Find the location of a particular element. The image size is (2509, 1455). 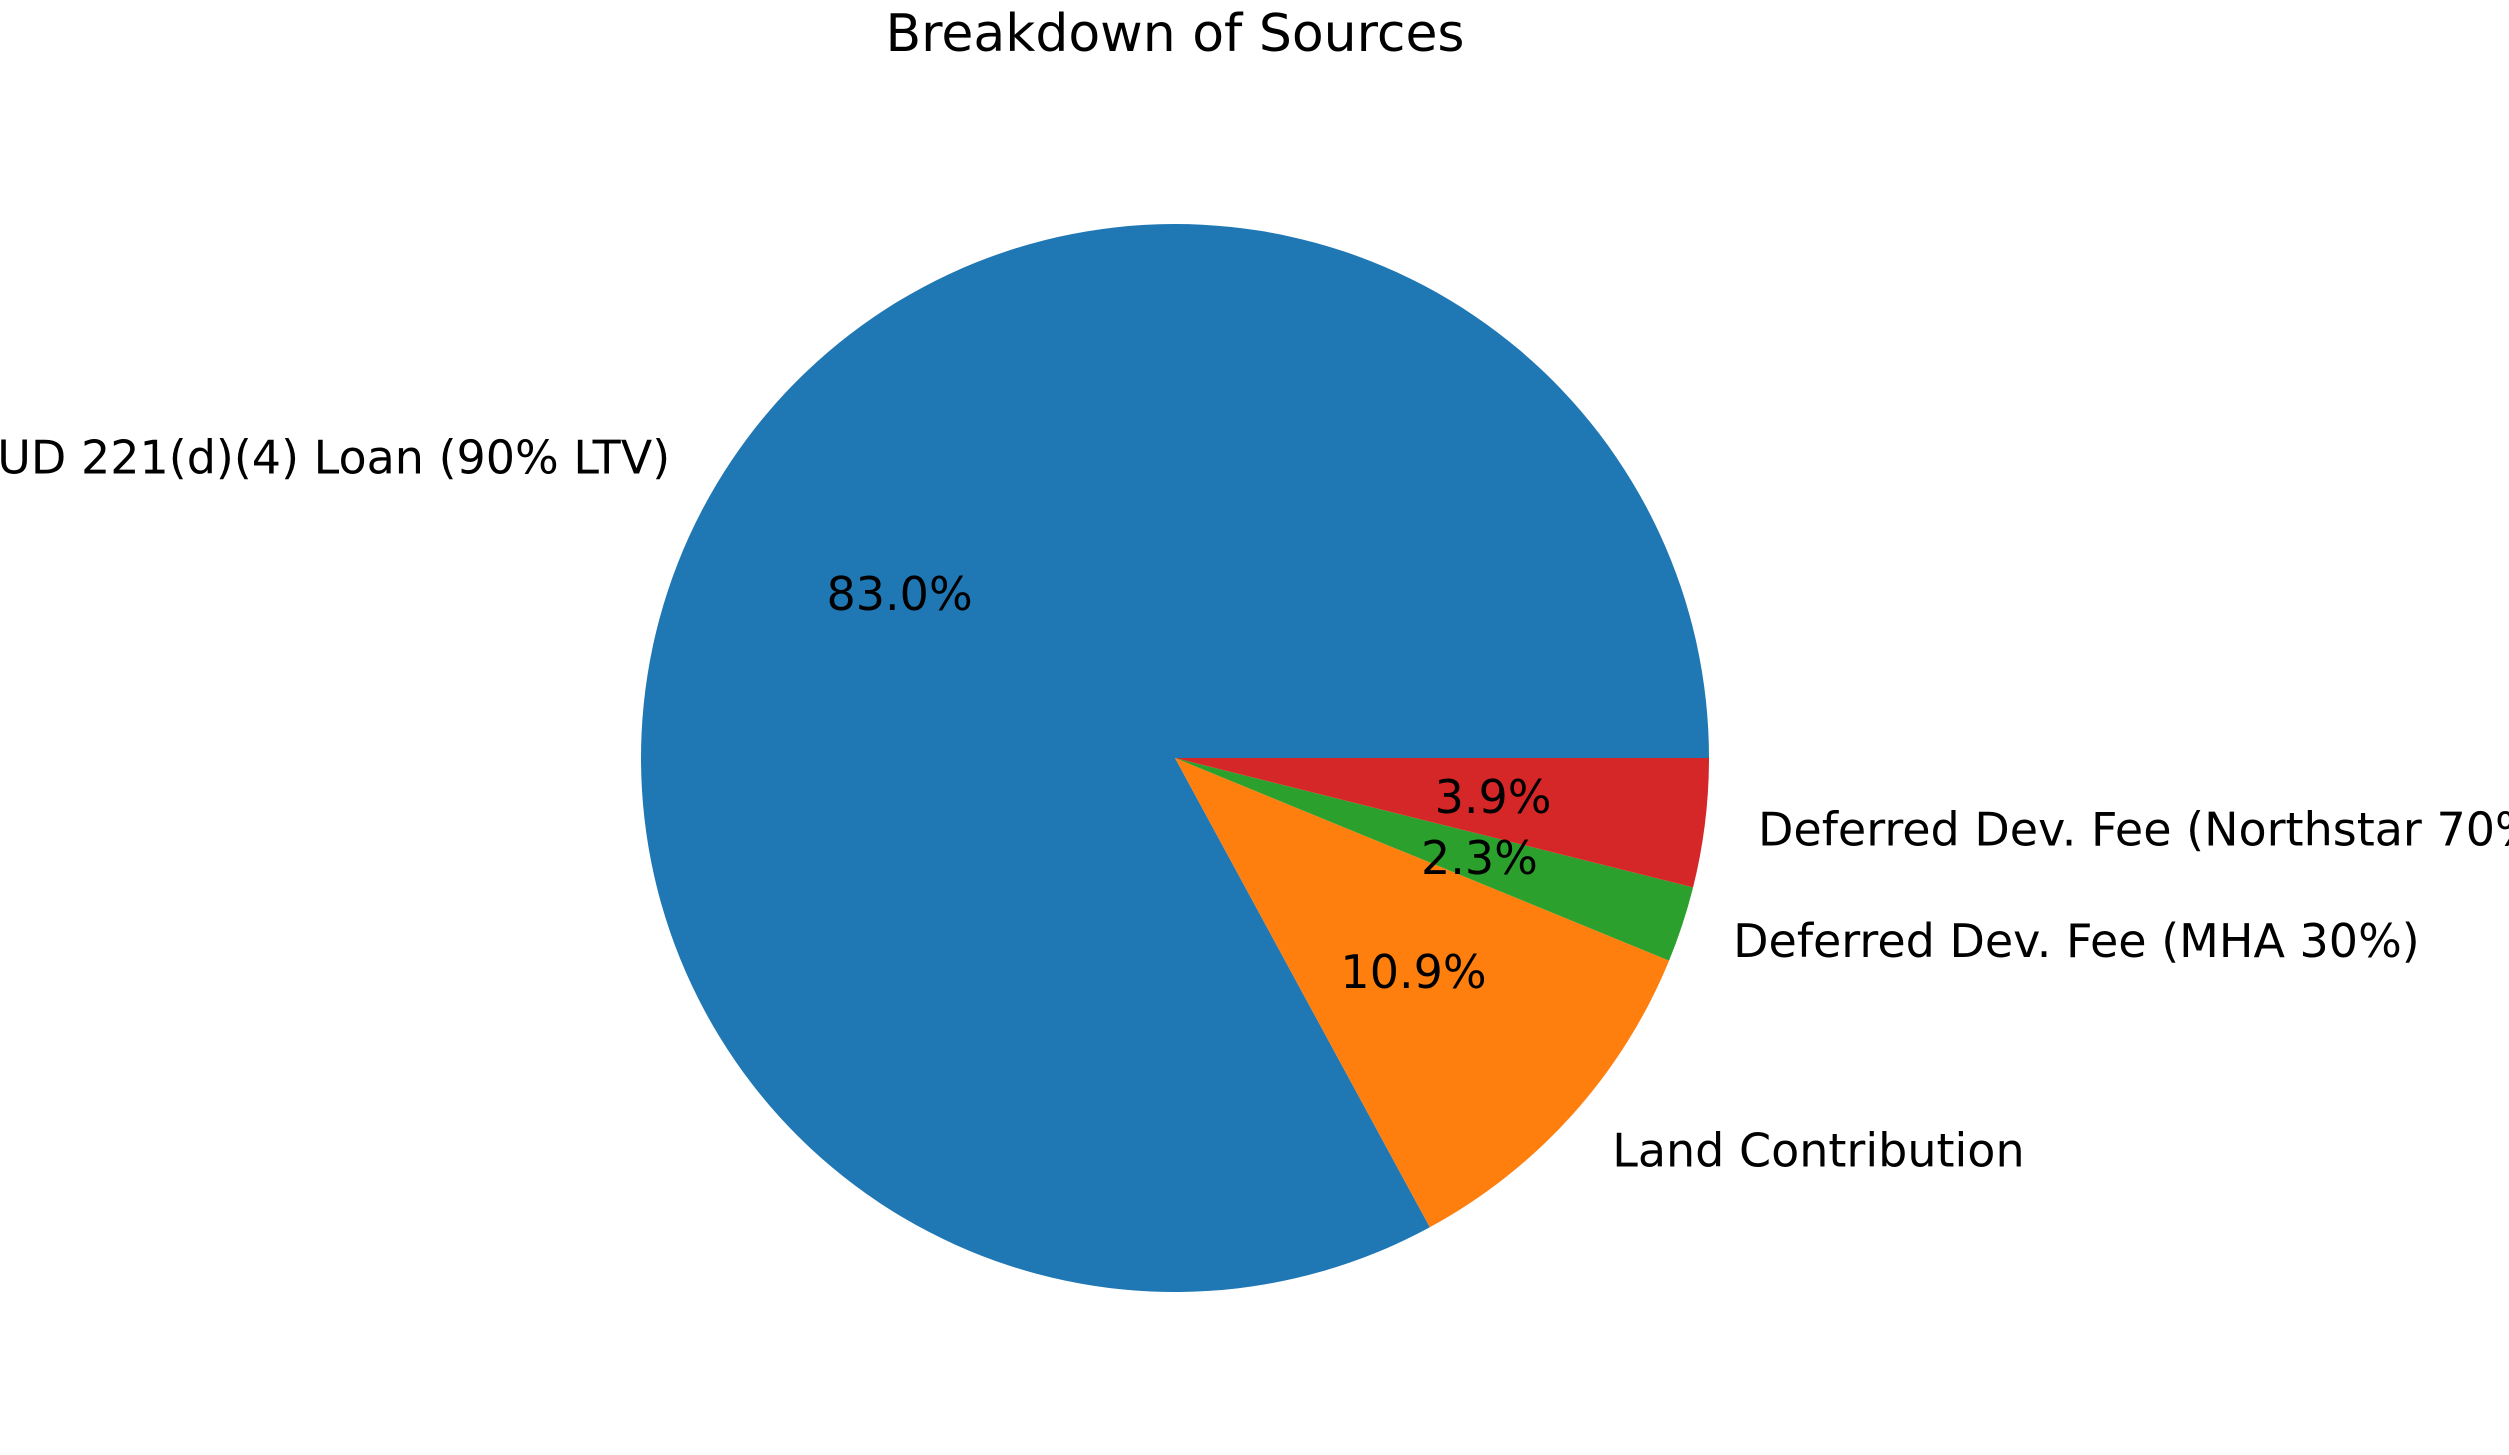

slice-label-2: Deferred Dev. Fee (MHA 30%) is located at coordinates (2076, 941).